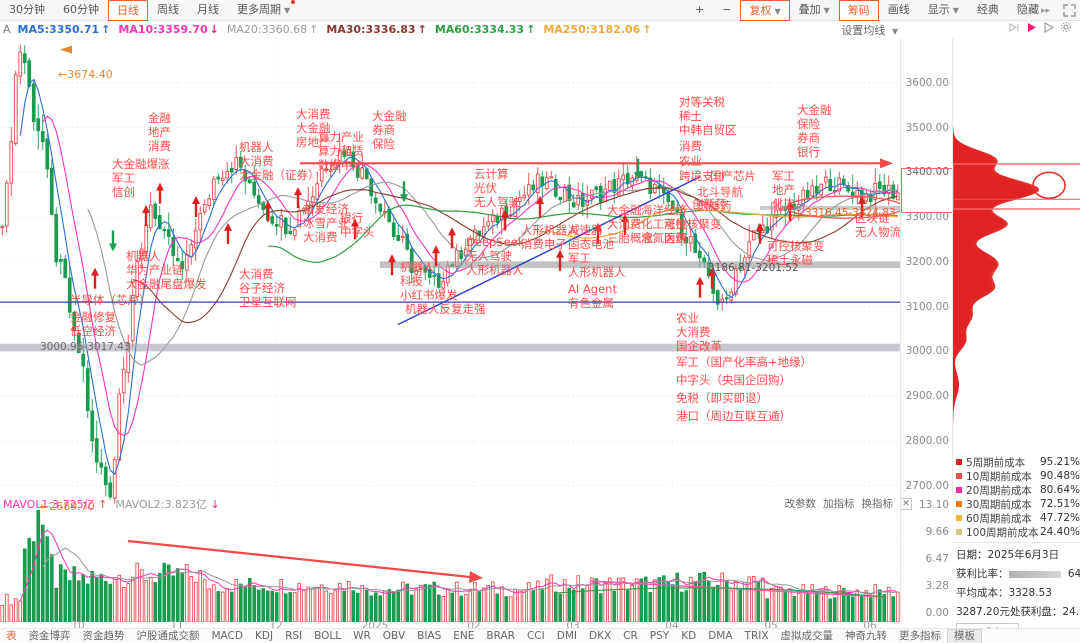 The width and height of the screenshot is (1080, 643). I want to click on chart-annotation-33: 科技, so click(411, 281).